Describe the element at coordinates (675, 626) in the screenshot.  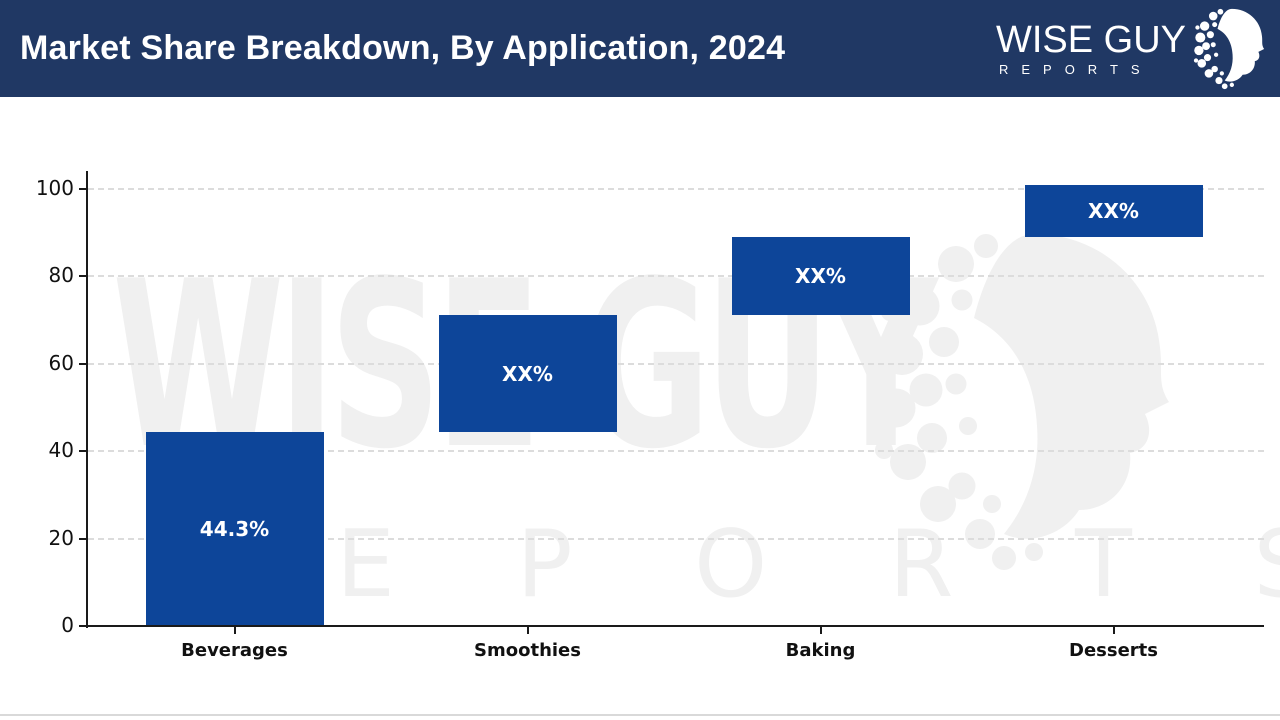
I see `x-axis-line` at that location.